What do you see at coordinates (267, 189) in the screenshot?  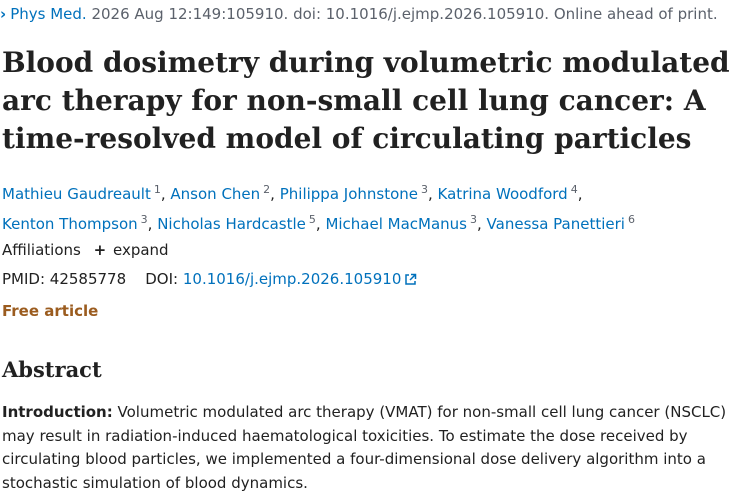 I see `author-affiliation-number: 2` at bounding box center [267, 189].